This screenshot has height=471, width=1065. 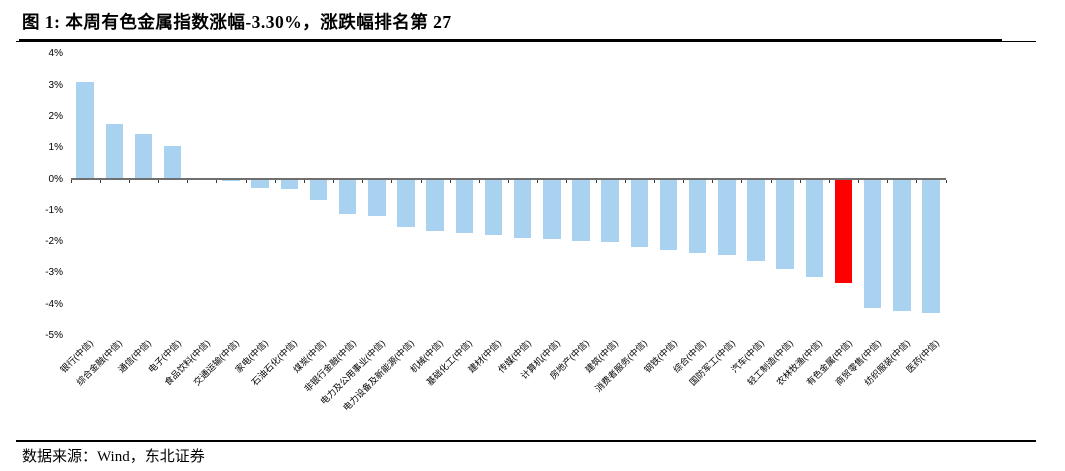 I want to click on y-axis-tick-label: 1%, so click(x=55, y=148).